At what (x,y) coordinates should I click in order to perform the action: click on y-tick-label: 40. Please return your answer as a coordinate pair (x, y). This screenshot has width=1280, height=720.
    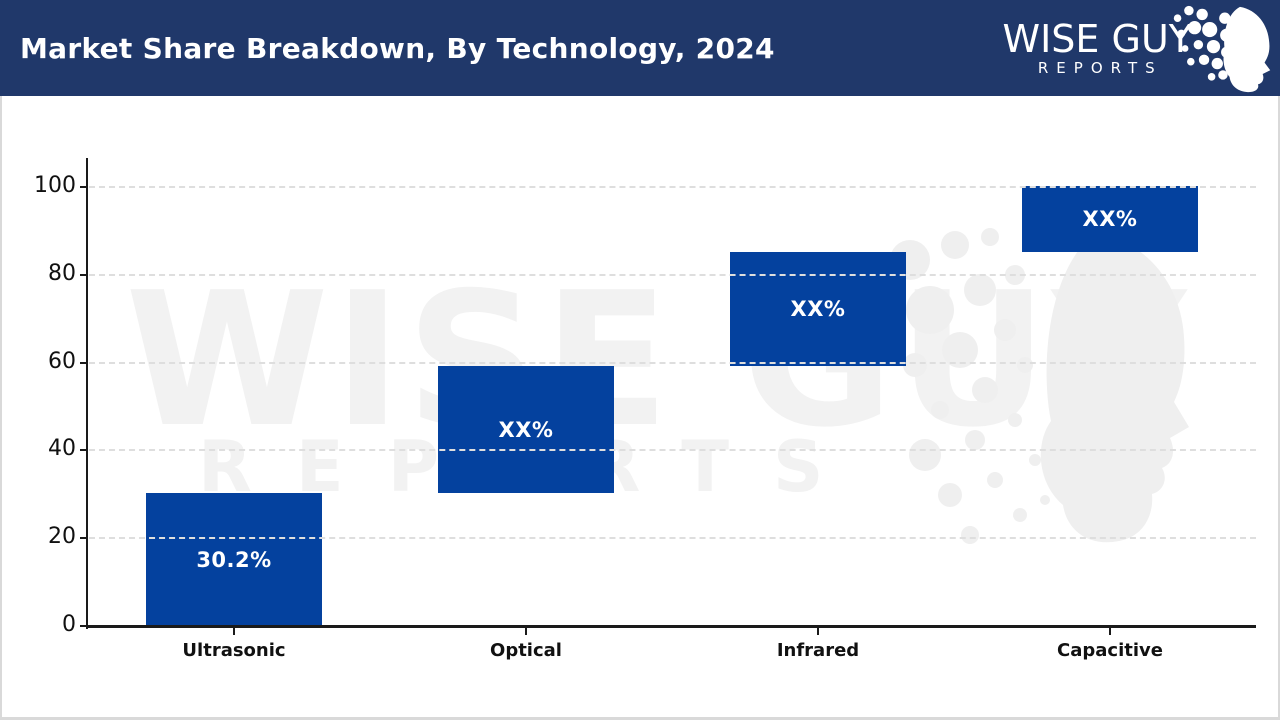
    Looking at the image, I should click on (62, 449).